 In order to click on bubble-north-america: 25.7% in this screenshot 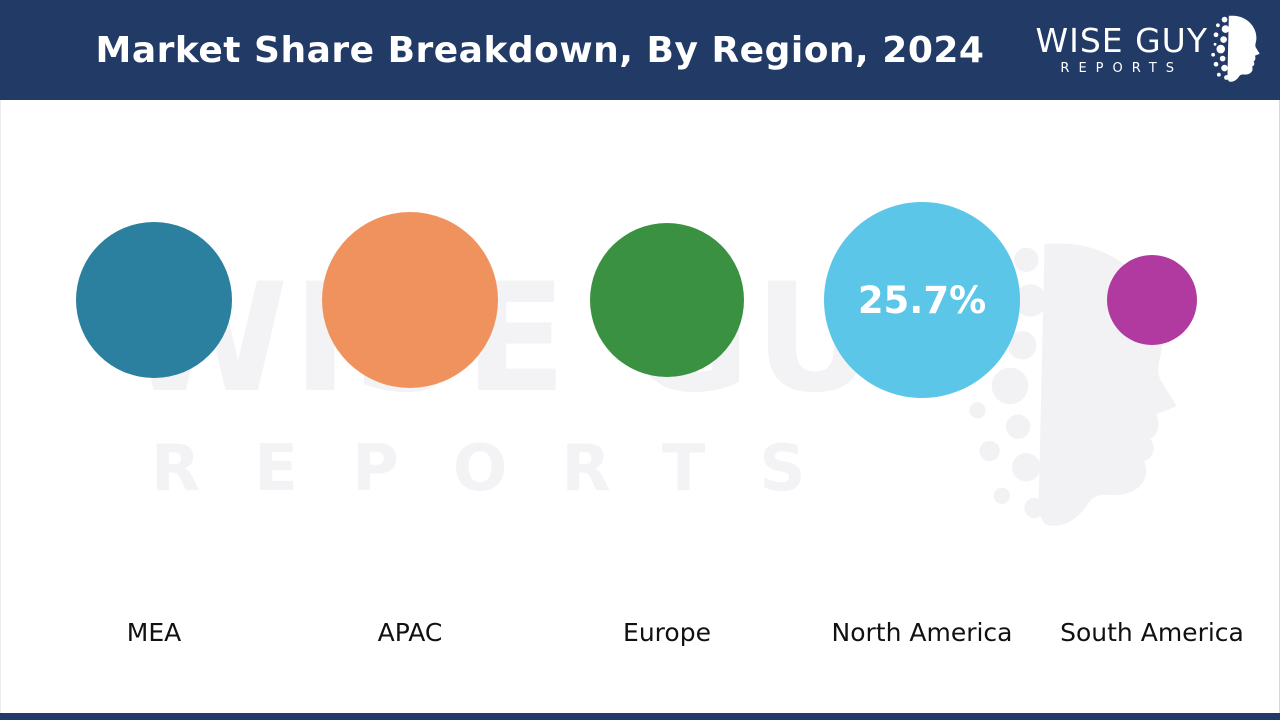, I will do `click(922, 300)`.